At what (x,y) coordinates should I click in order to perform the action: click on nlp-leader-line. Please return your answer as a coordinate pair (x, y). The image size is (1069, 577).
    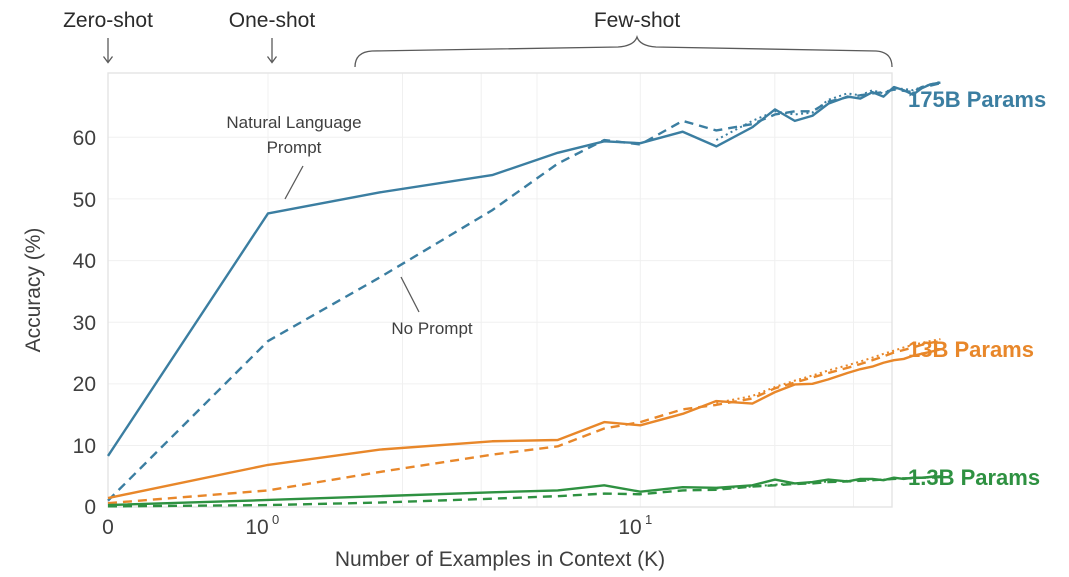
    Looking at the image, I should click on (294, 182).